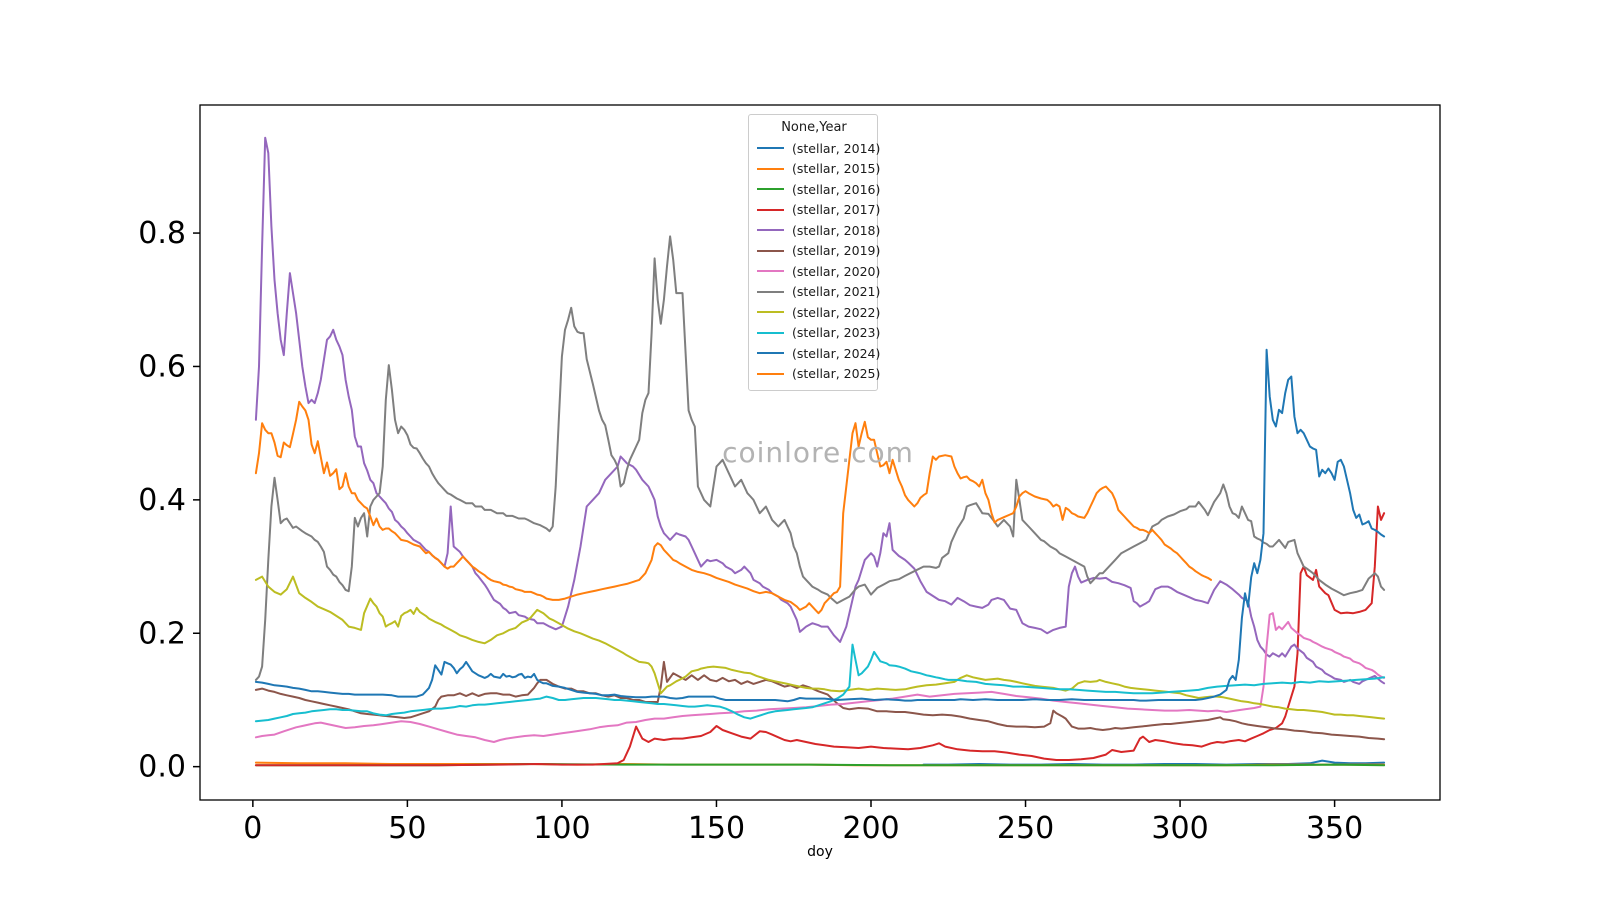 The width and height of the screenshot is (1600, 900). What do you see at coordinates (1179, 828) in the screenshot?
I see `x-tick-label: 300` at bounding box center [1179, 828].